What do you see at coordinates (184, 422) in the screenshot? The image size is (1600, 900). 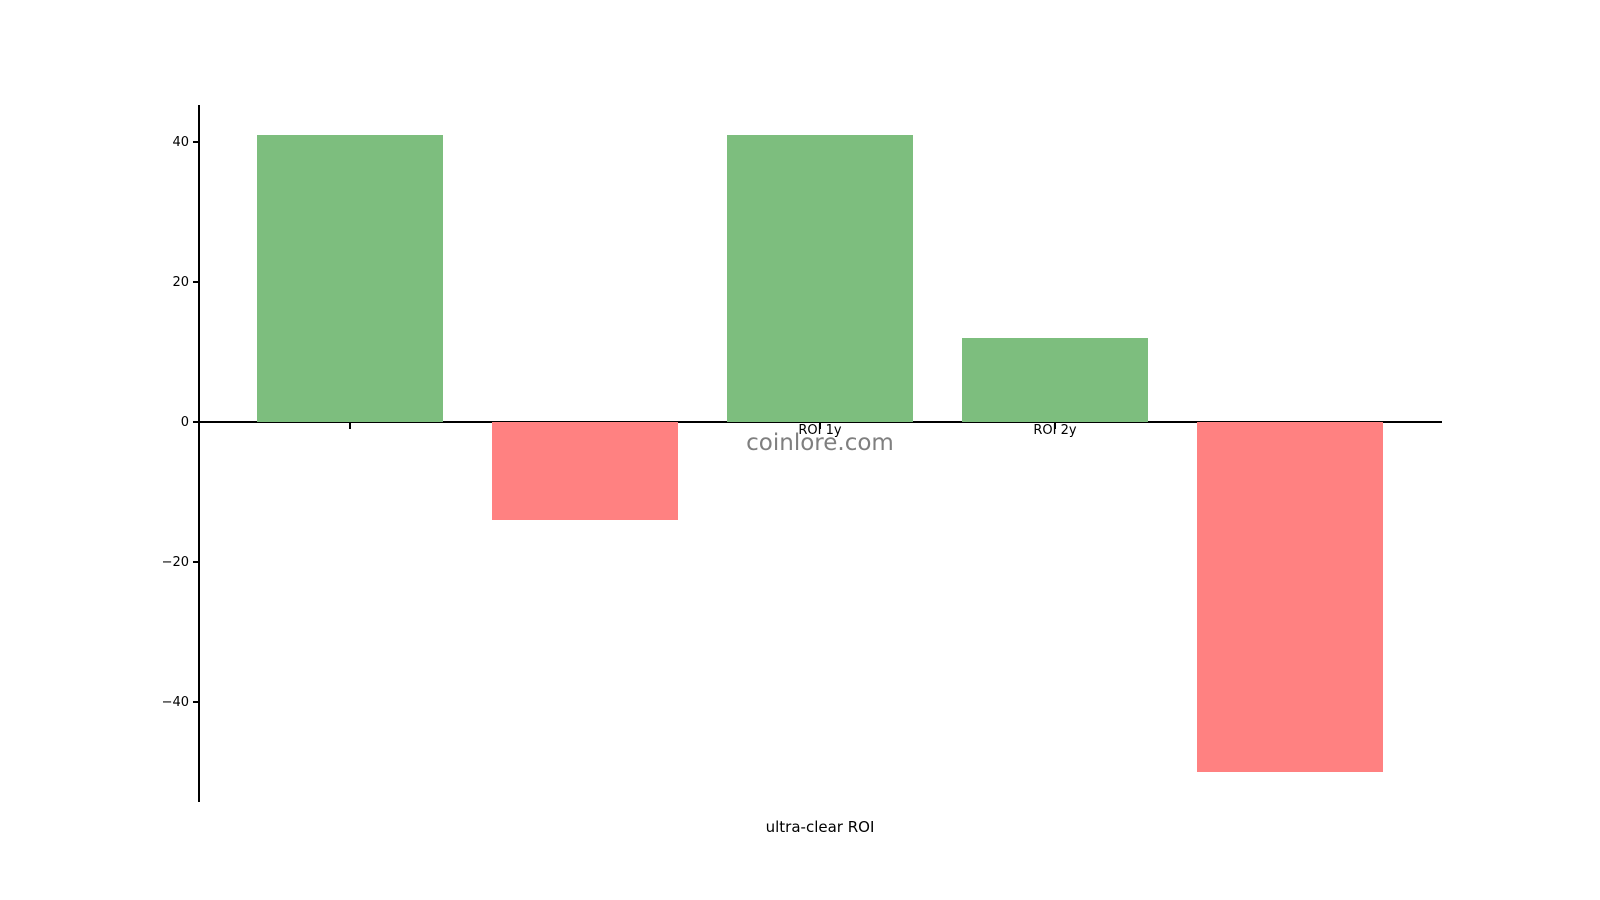 I see `y-tick-label: 0` at bounding box center [184, 422].